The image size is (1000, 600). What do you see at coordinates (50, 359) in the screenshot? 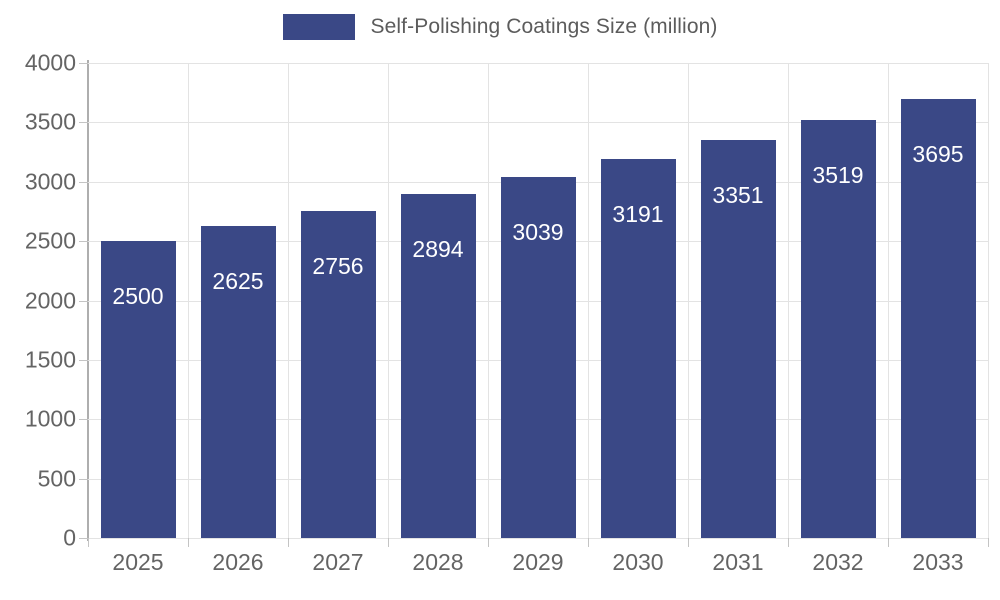
I see `y-axis-tick-label: 1500` at bounding box center [50, 359].